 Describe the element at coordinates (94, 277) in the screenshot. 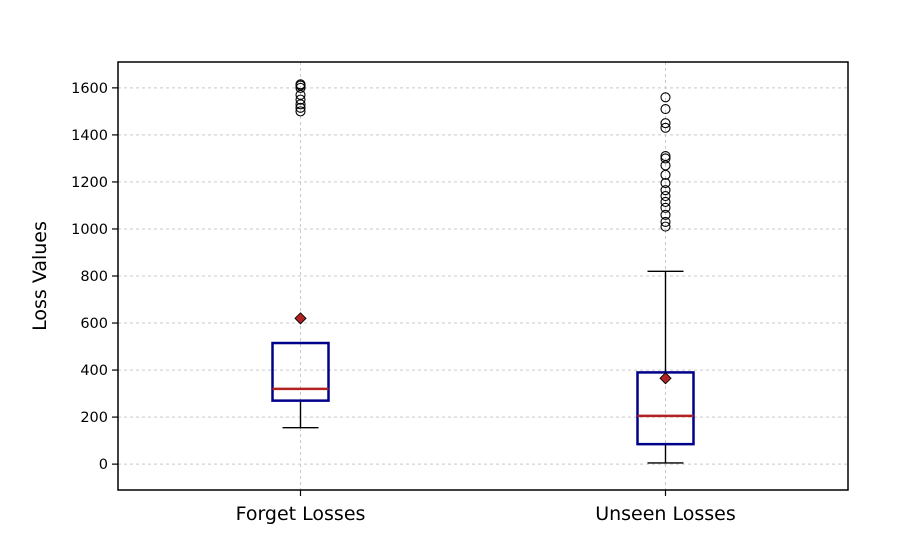

I see `y-tick-label: 800` at that location.